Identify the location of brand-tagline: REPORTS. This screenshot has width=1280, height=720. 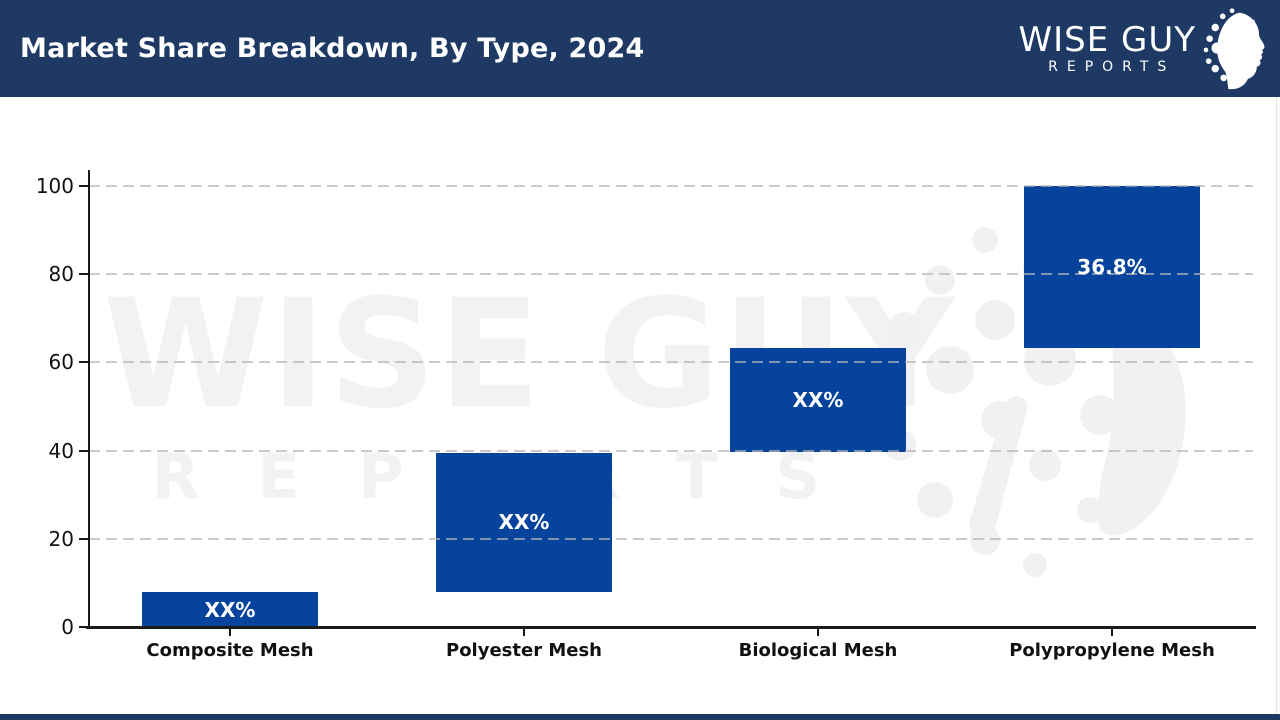
(1112, 67).